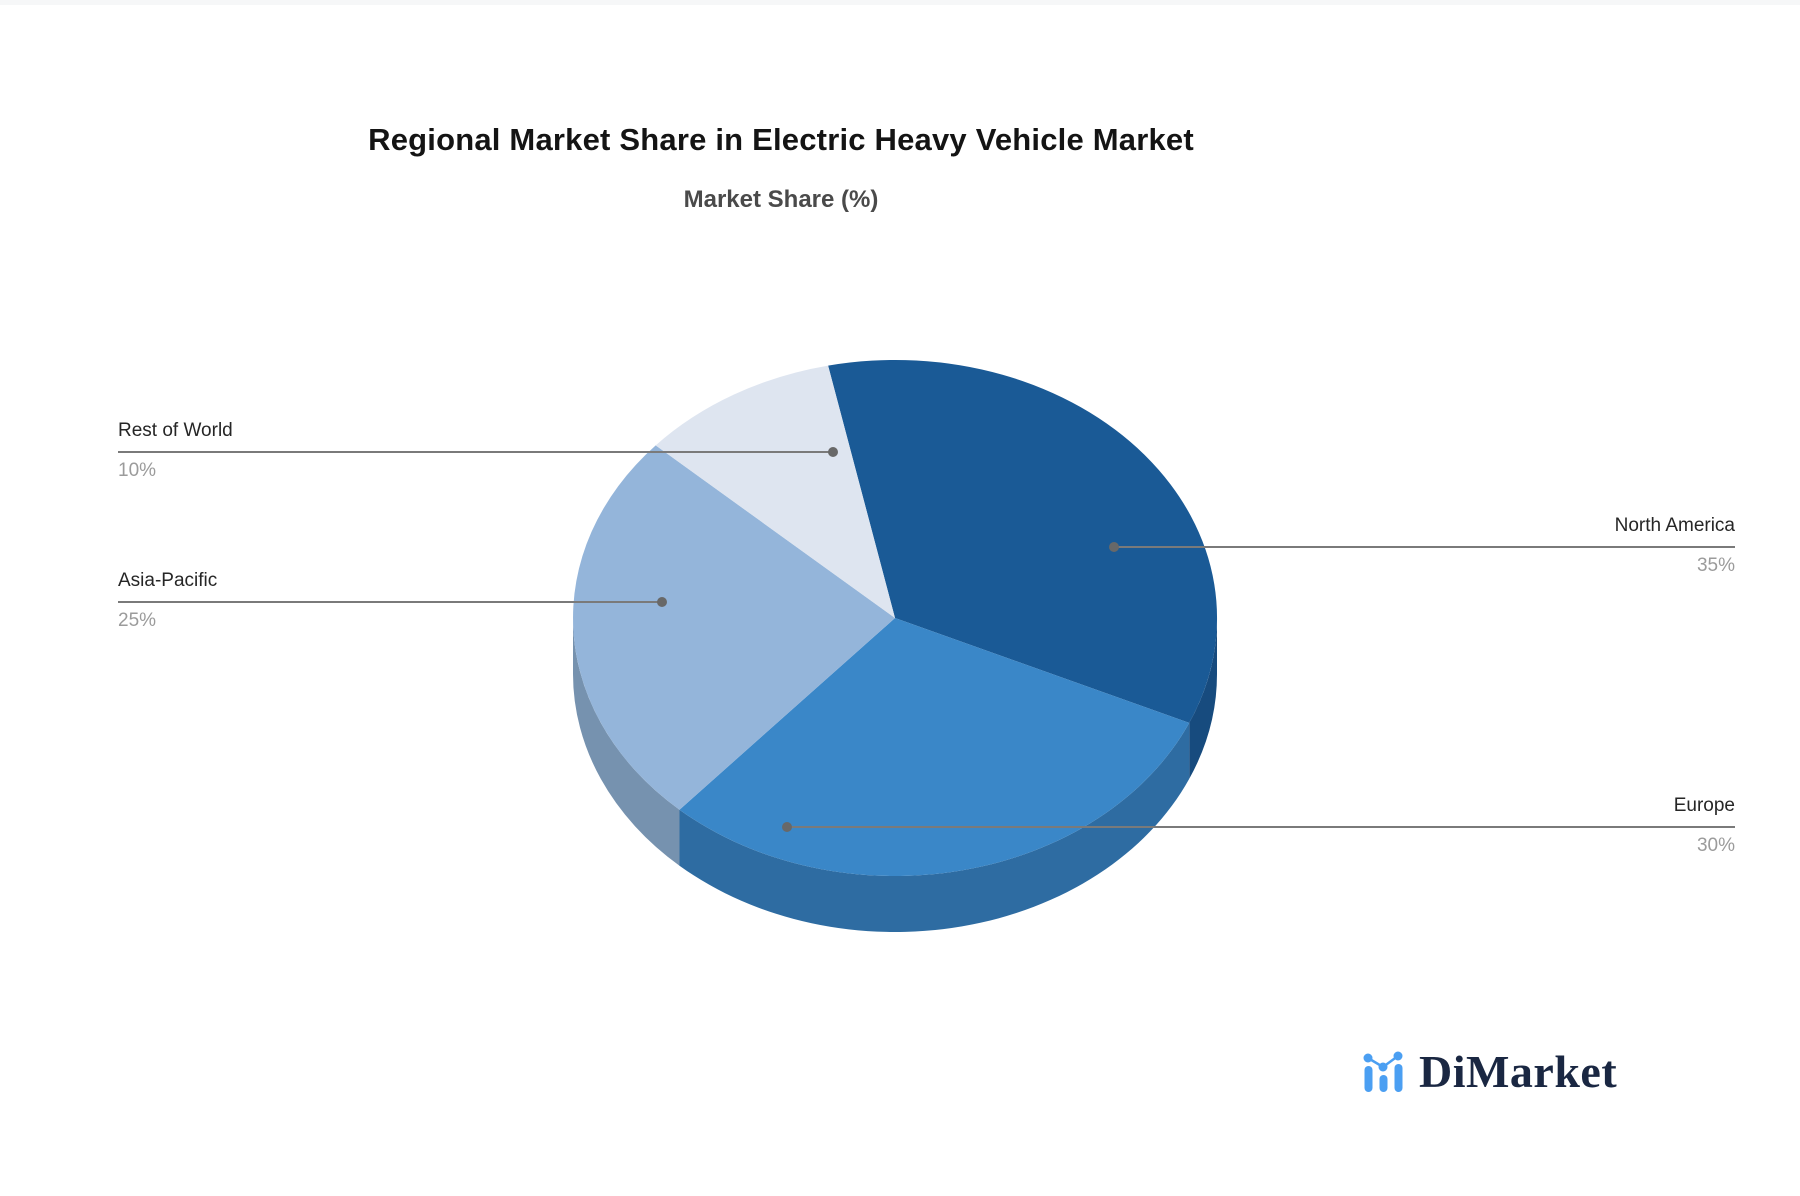  Describe the element at coordinates (1674, 525) in the screenshot. I see `callout-label-north-america: North America` at that location.